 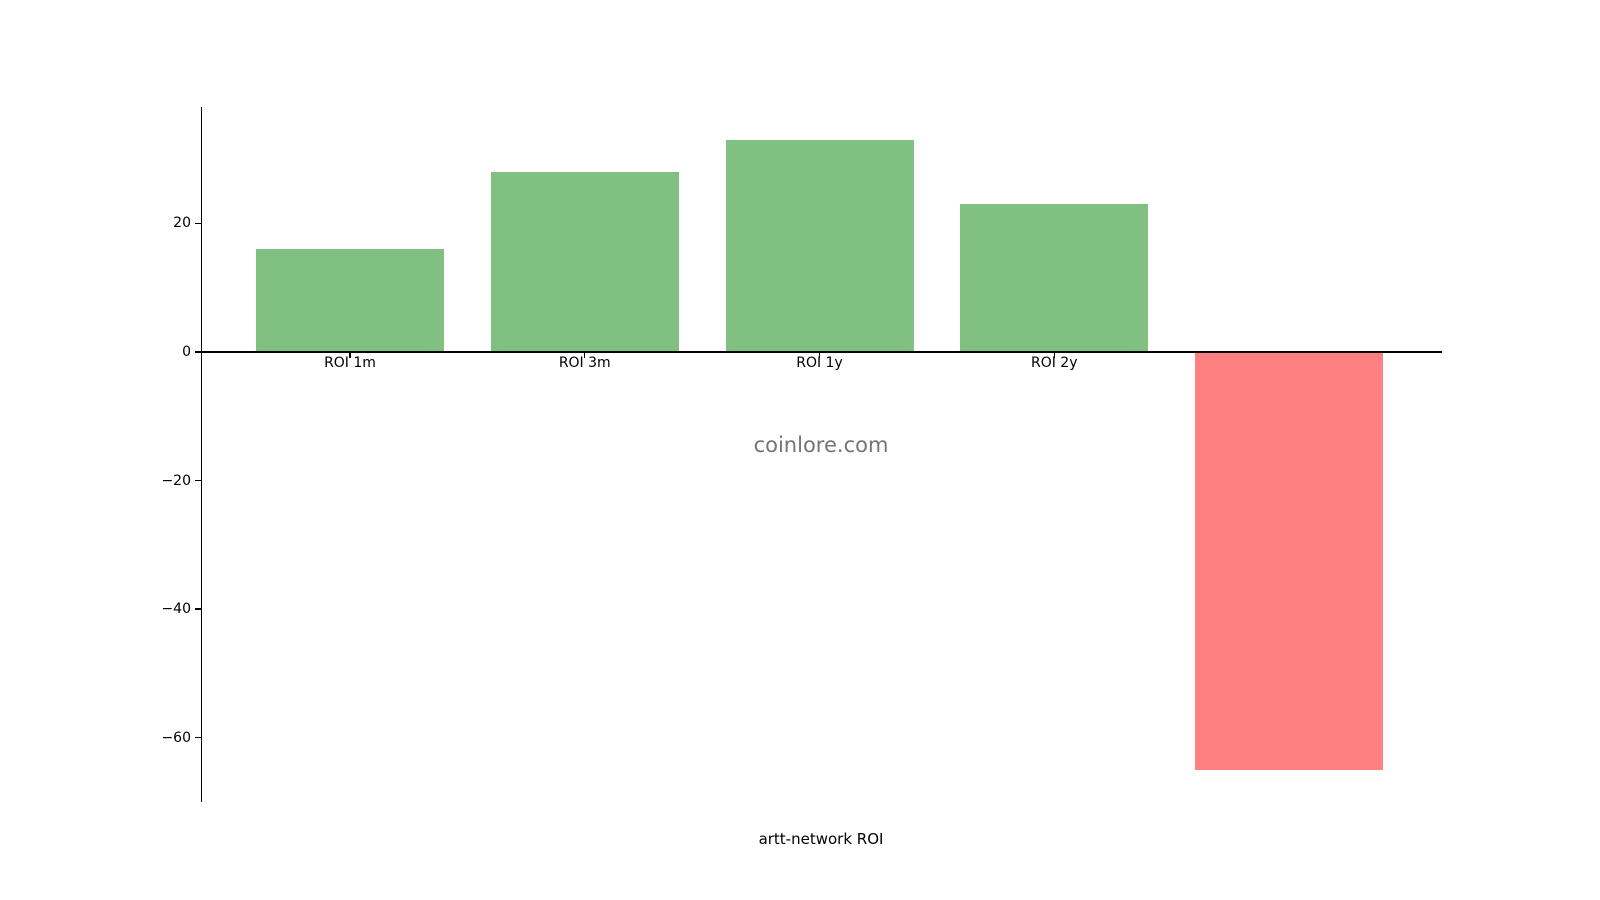 What do you see at coordinates (198, 609) in the screenshot?
I see `y-tick-−40` at bounding box center [198, 609].